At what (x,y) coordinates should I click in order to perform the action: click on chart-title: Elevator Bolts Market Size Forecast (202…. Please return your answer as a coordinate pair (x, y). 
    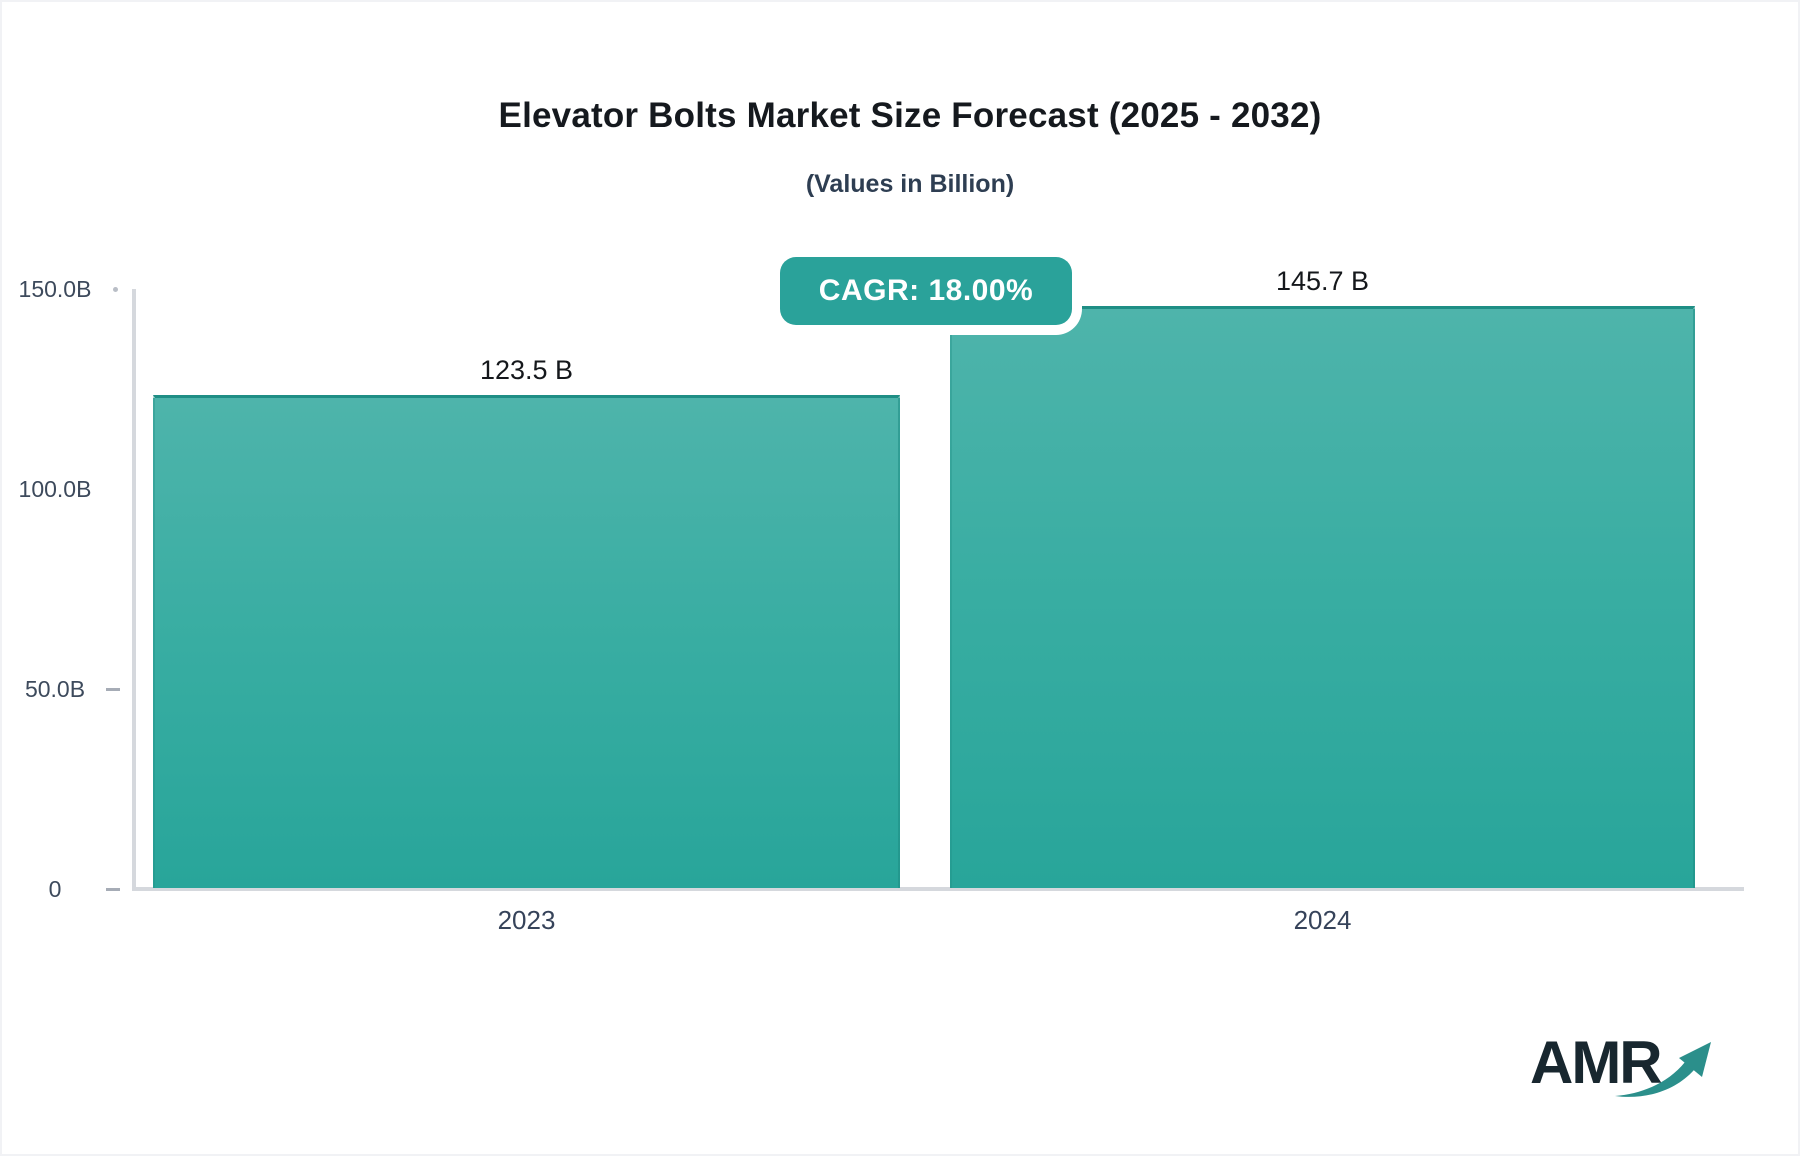
    Looking at the image, I should click on (910, 115).